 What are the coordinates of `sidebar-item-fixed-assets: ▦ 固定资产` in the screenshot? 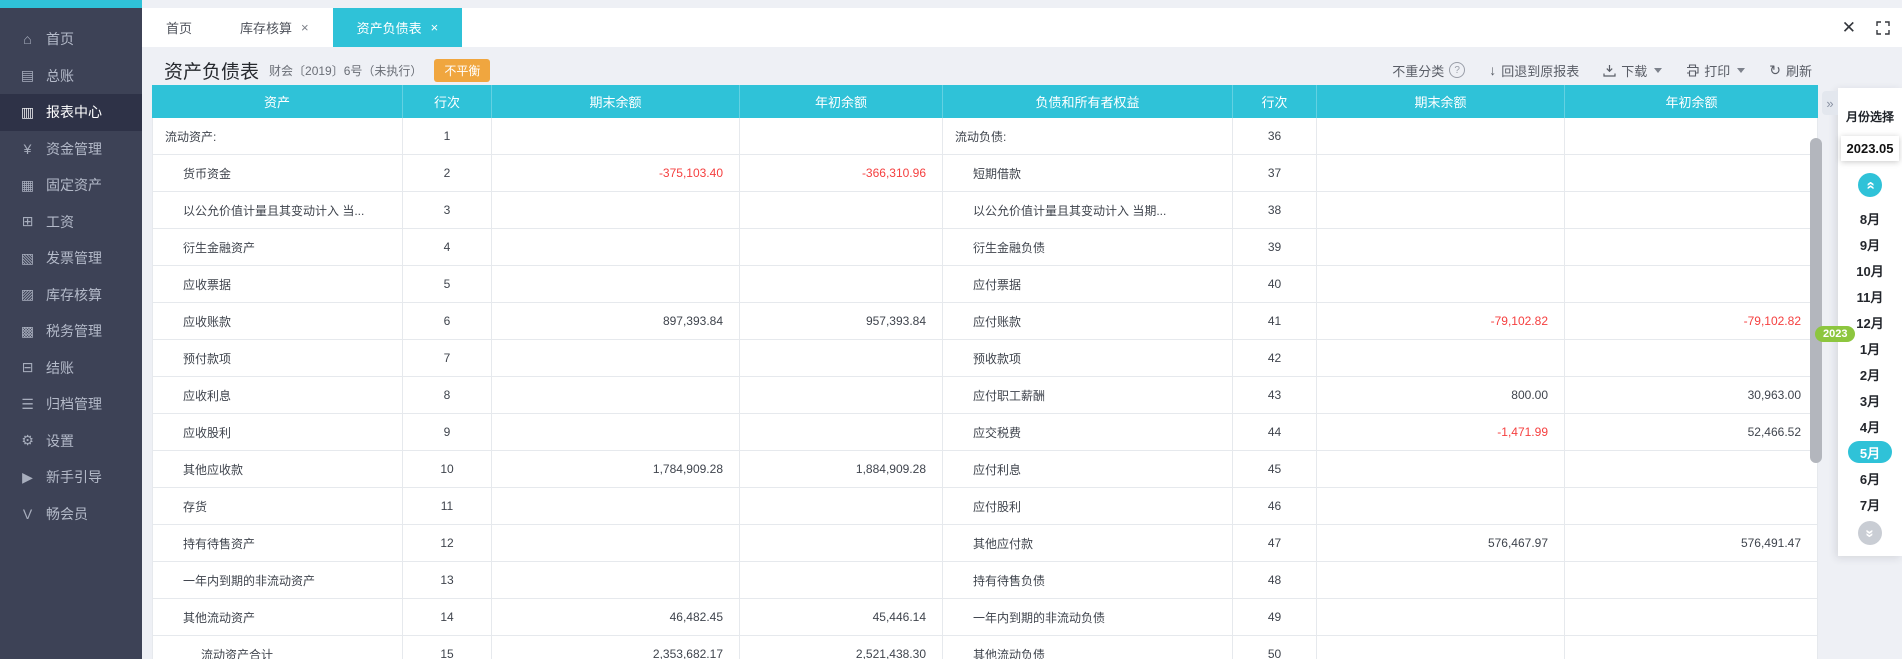 It's located at (71, 185).